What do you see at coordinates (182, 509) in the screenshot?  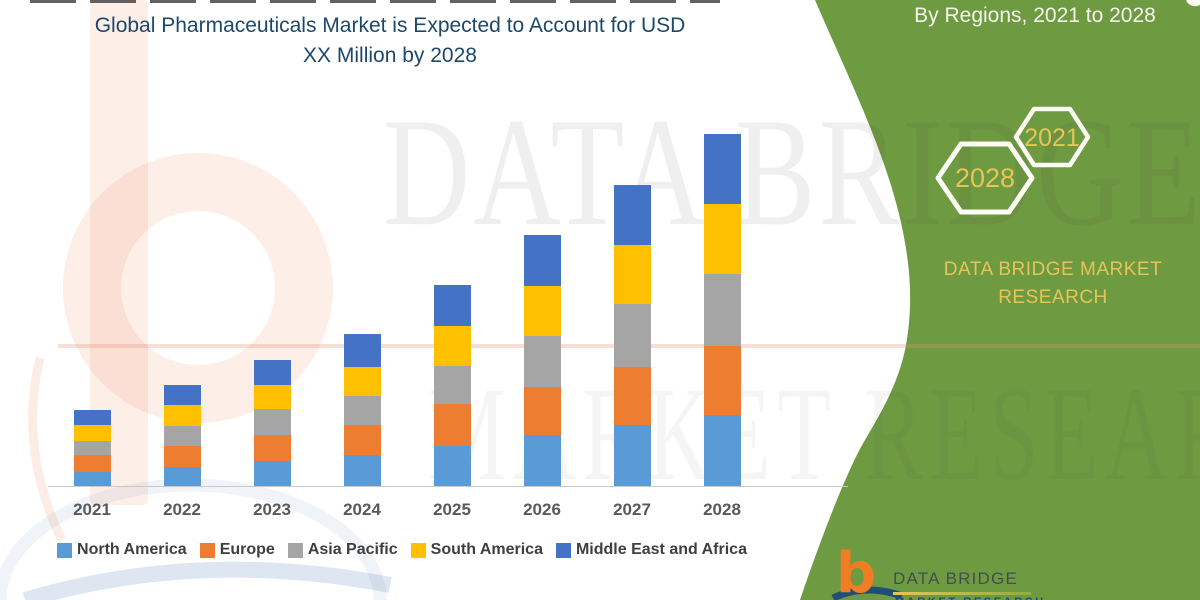 I see `x-tick-label: 2022` at bounding box center [182, 509].